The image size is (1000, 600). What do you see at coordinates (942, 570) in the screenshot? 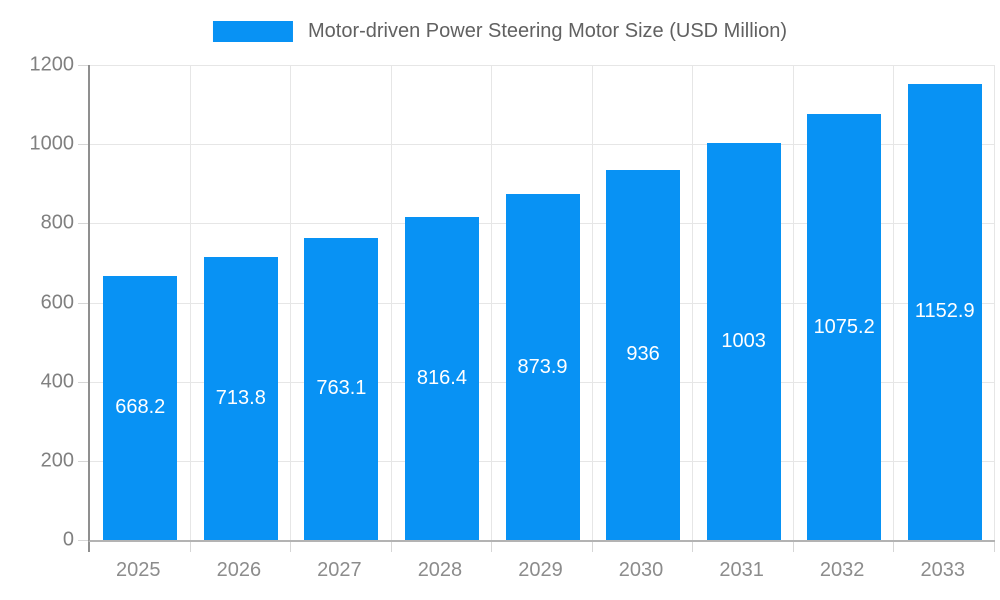
I see `x-axis-tick-label: 2033` at bounding box center [942, 570].